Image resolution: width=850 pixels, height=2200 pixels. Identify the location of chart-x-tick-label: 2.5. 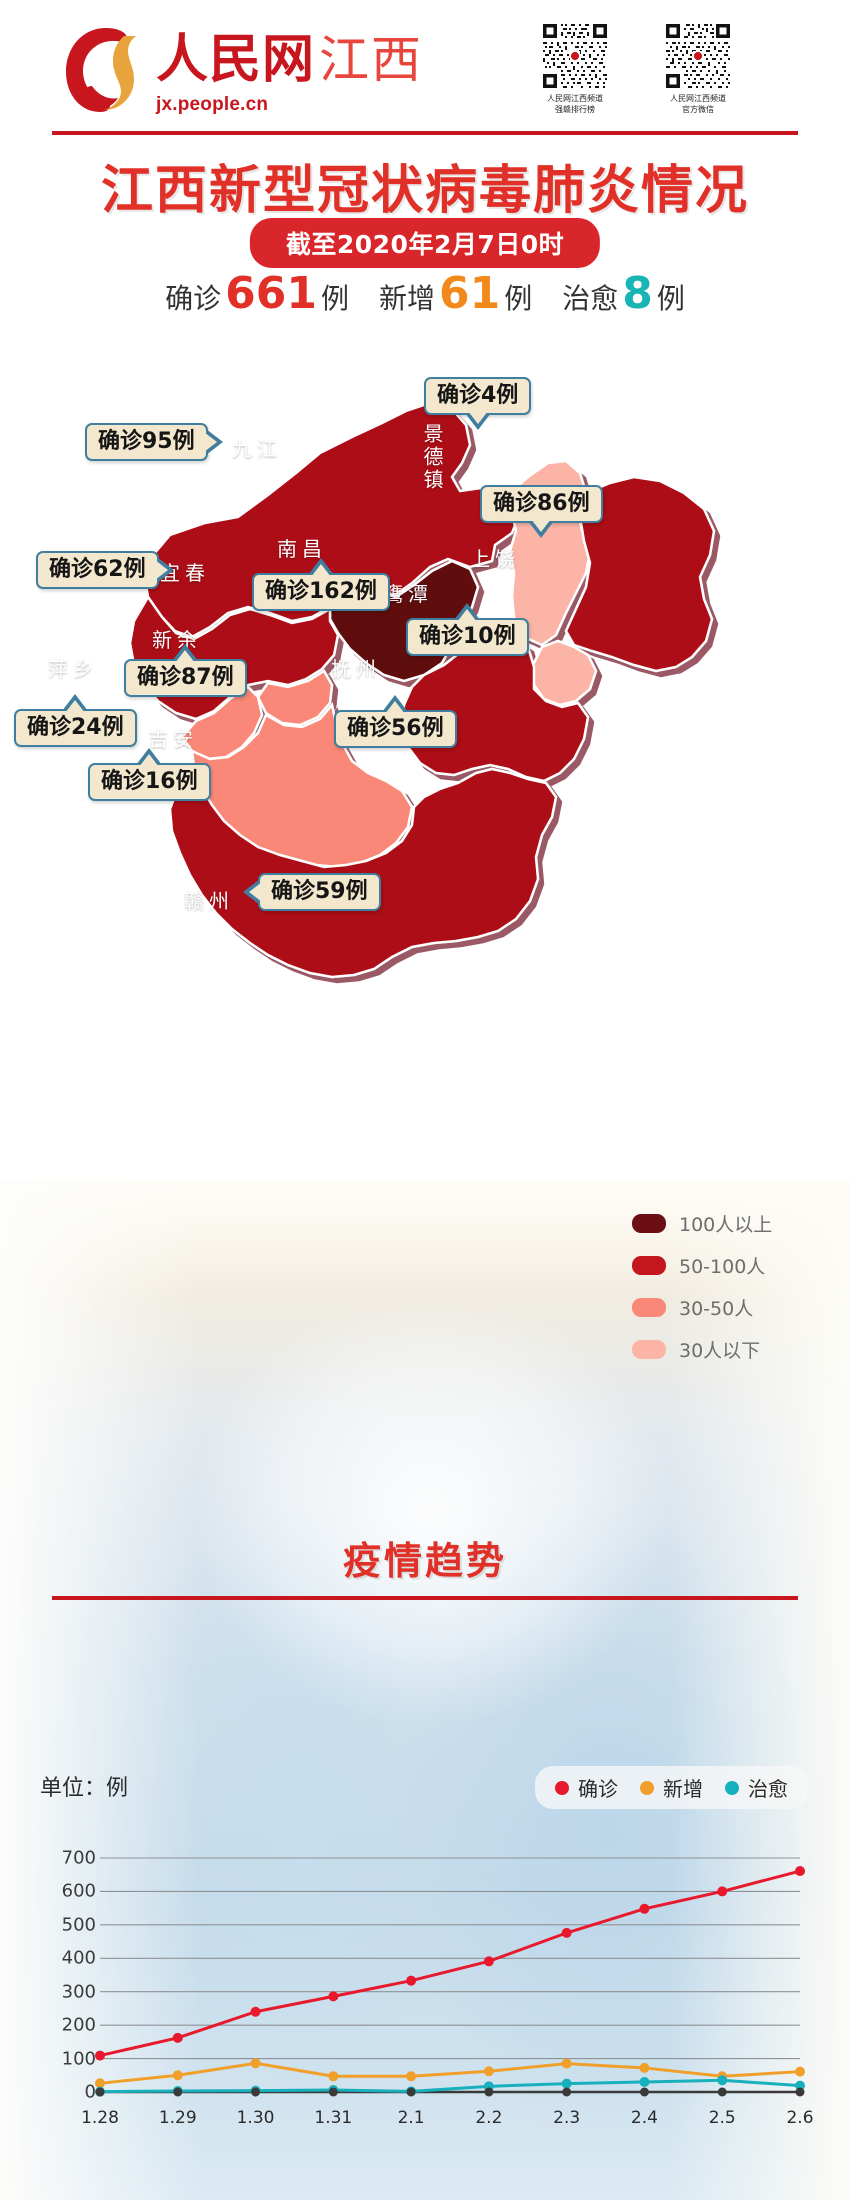
(722, 2118).